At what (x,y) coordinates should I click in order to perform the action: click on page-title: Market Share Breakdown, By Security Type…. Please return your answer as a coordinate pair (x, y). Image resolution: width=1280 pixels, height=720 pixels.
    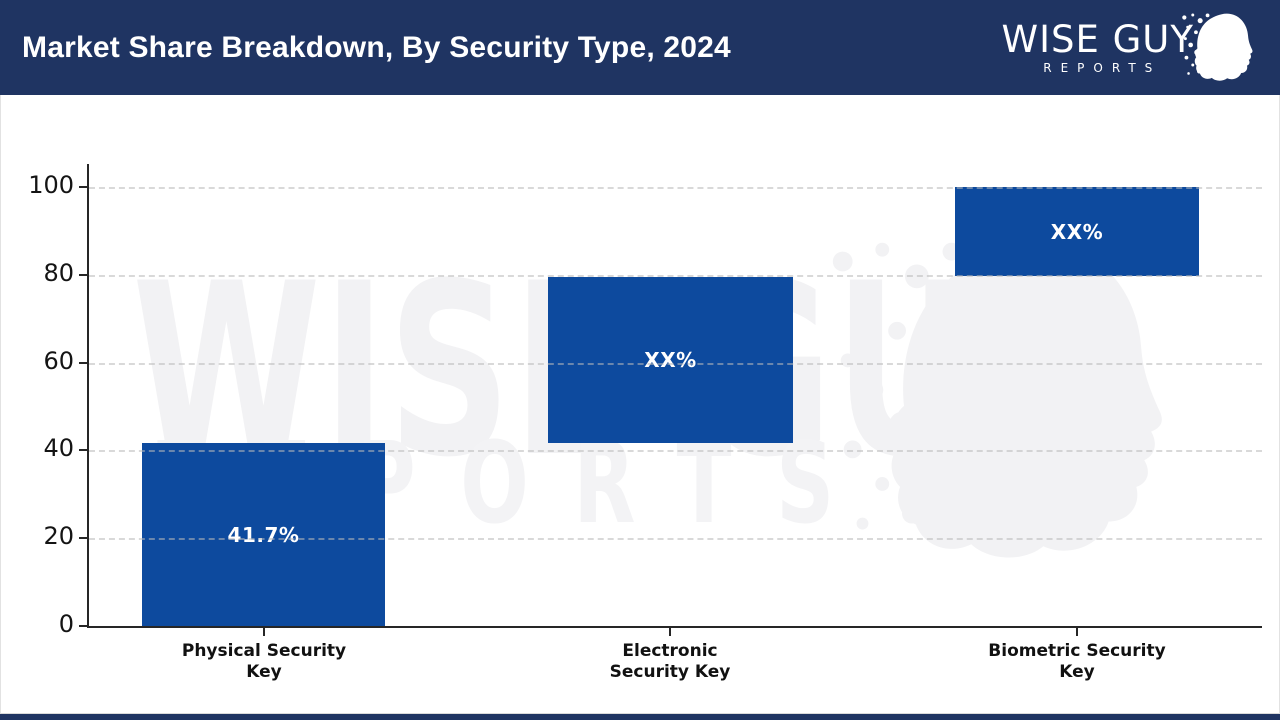
    Looking at the image, I should click on (376, 47).